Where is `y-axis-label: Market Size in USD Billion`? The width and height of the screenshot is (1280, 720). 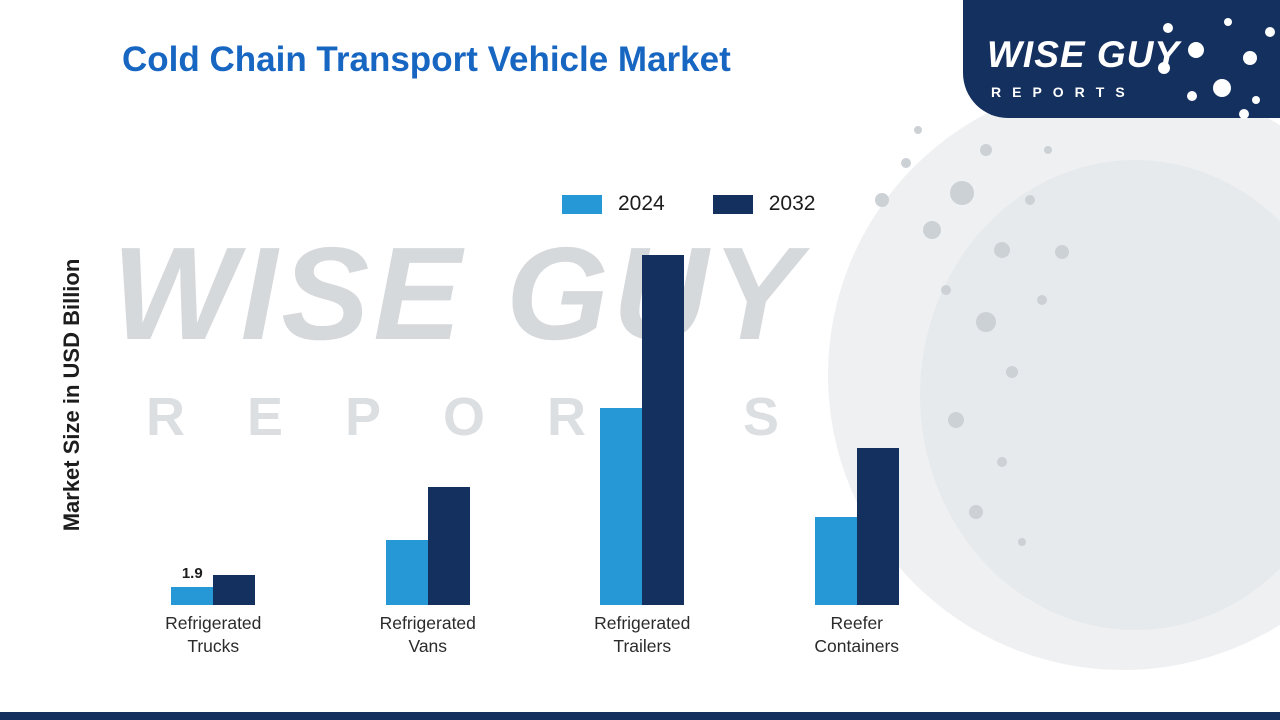 y-axis-label: Market Size in USD Billion is located at coordinates (71, 395).